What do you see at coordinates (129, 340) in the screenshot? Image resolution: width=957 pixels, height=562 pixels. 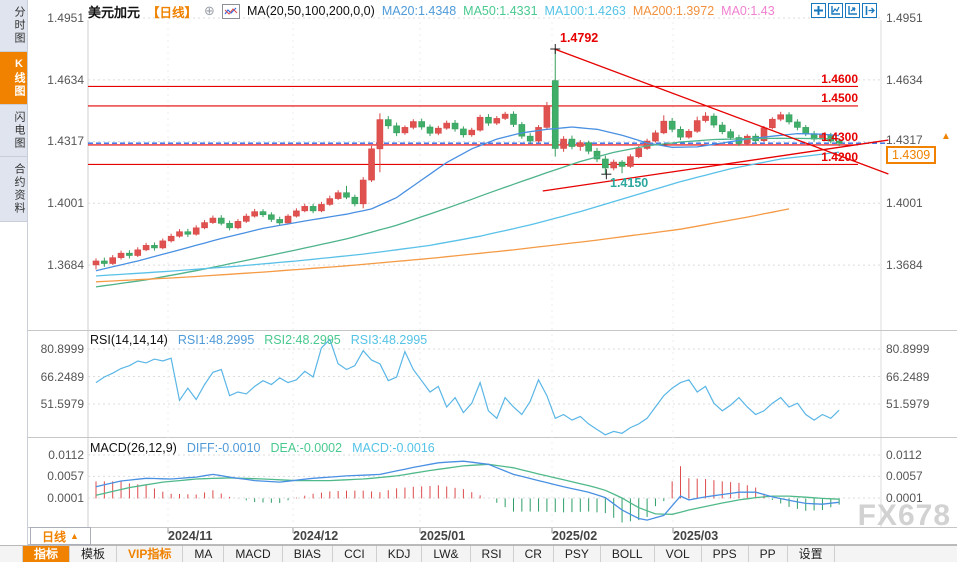 I see `rsi-title: RSI(14,14,14)` at bounding box center [129, 340].